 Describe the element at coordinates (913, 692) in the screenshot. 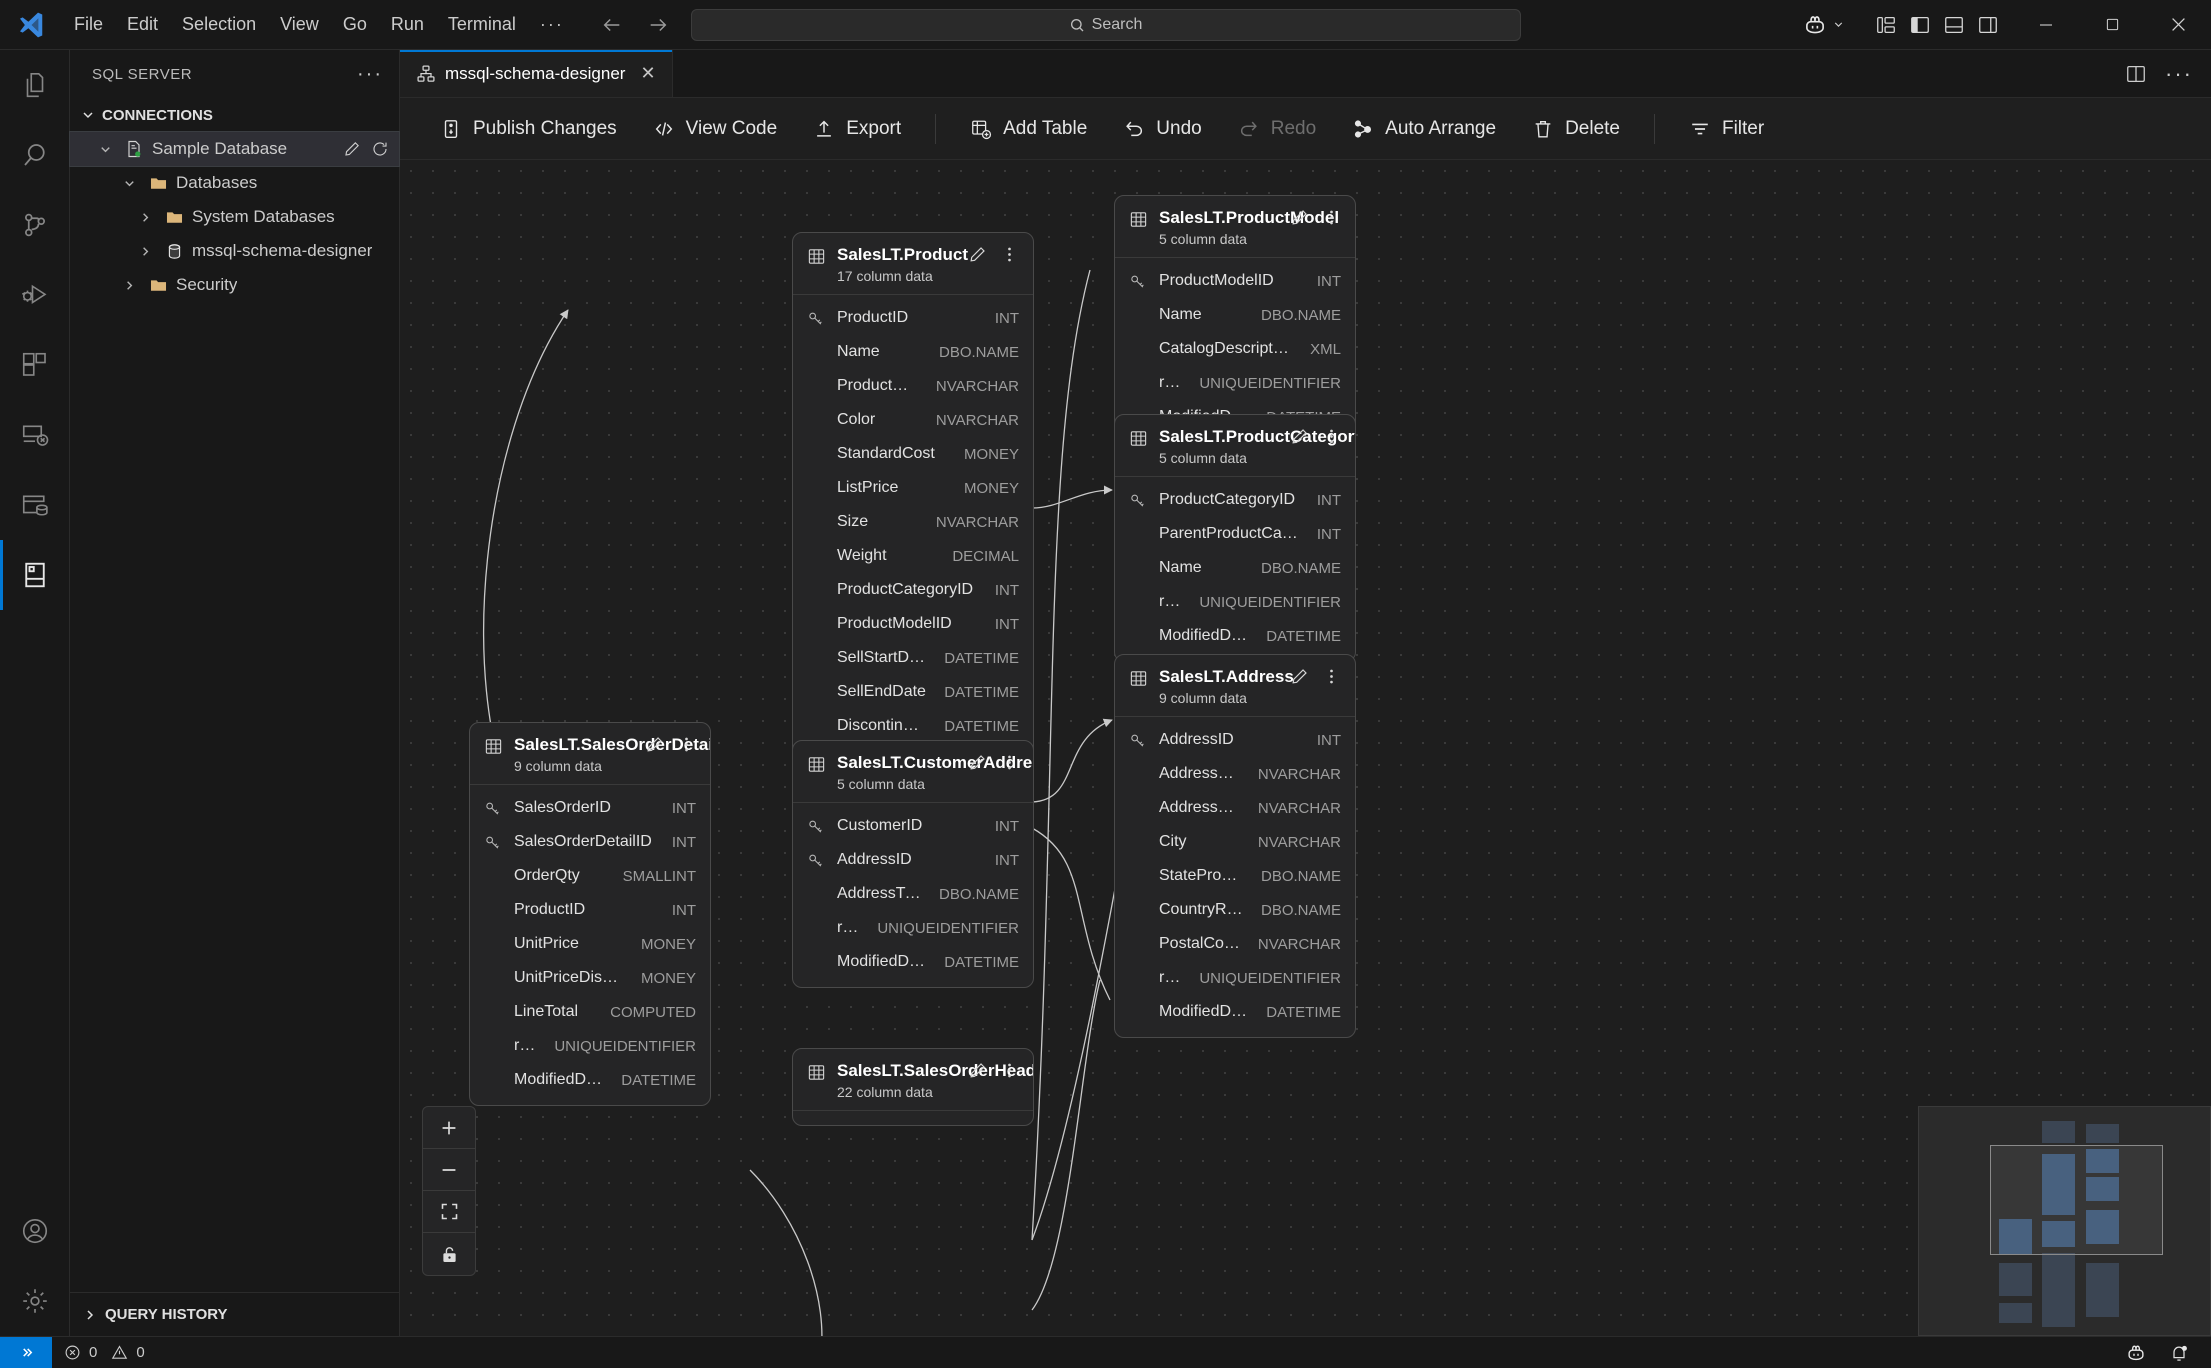

I see `column-row: SellEndDate DATETIME` at that location.